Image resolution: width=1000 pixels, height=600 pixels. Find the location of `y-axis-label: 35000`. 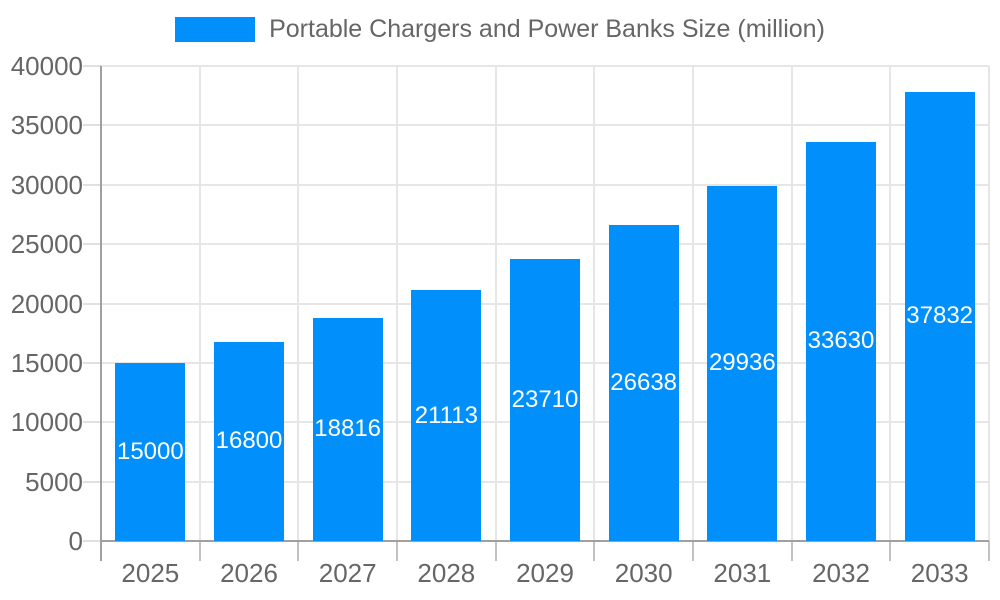

y-axis-label: 35000 is located at coordinates (46, 125).